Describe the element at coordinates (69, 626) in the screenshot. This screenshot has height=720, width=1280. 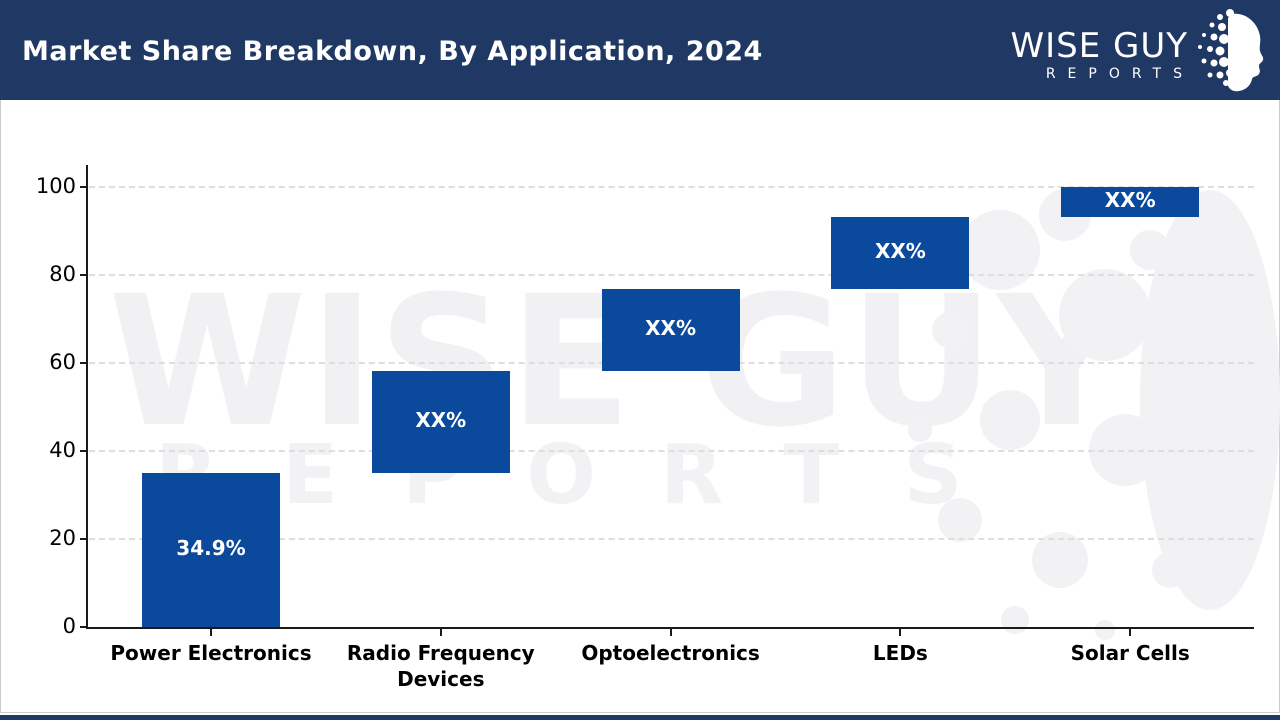
I see `y-tick-label: 0` at that location.